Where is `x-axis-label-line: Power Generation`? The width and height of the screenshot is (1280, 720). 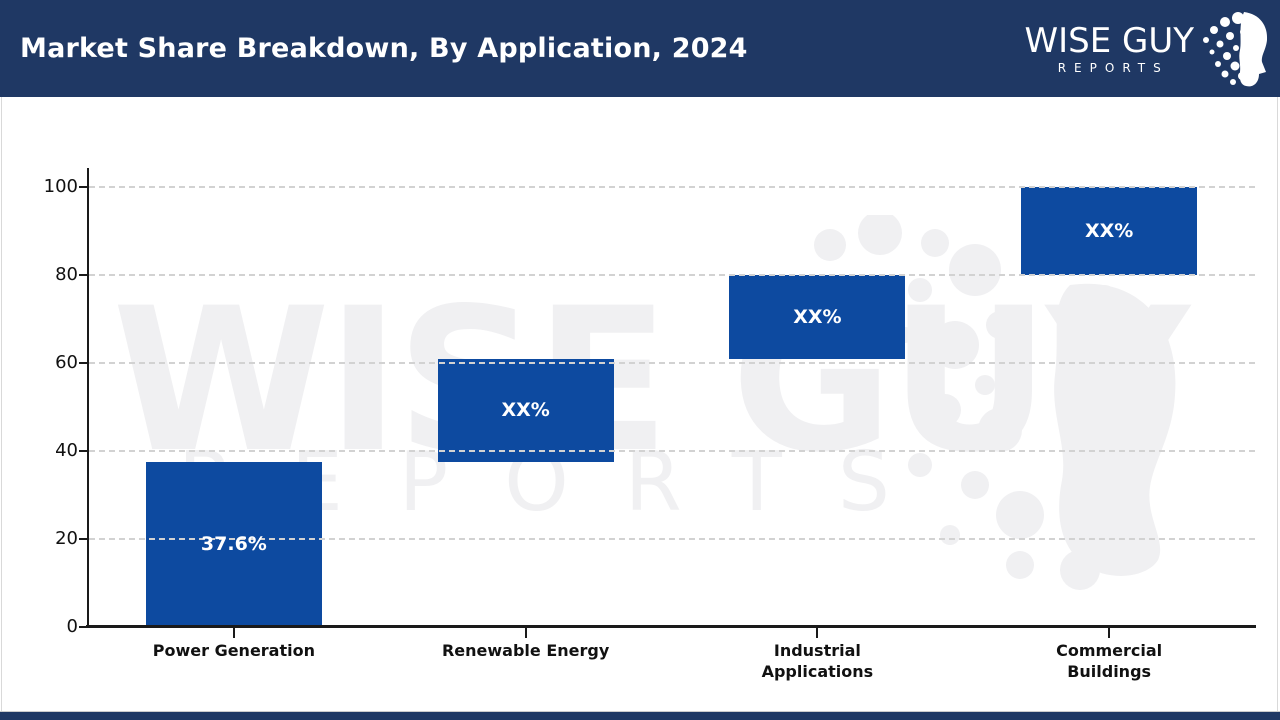
x-axis-label-line: Power Generation is located at coordinates (233, 650).